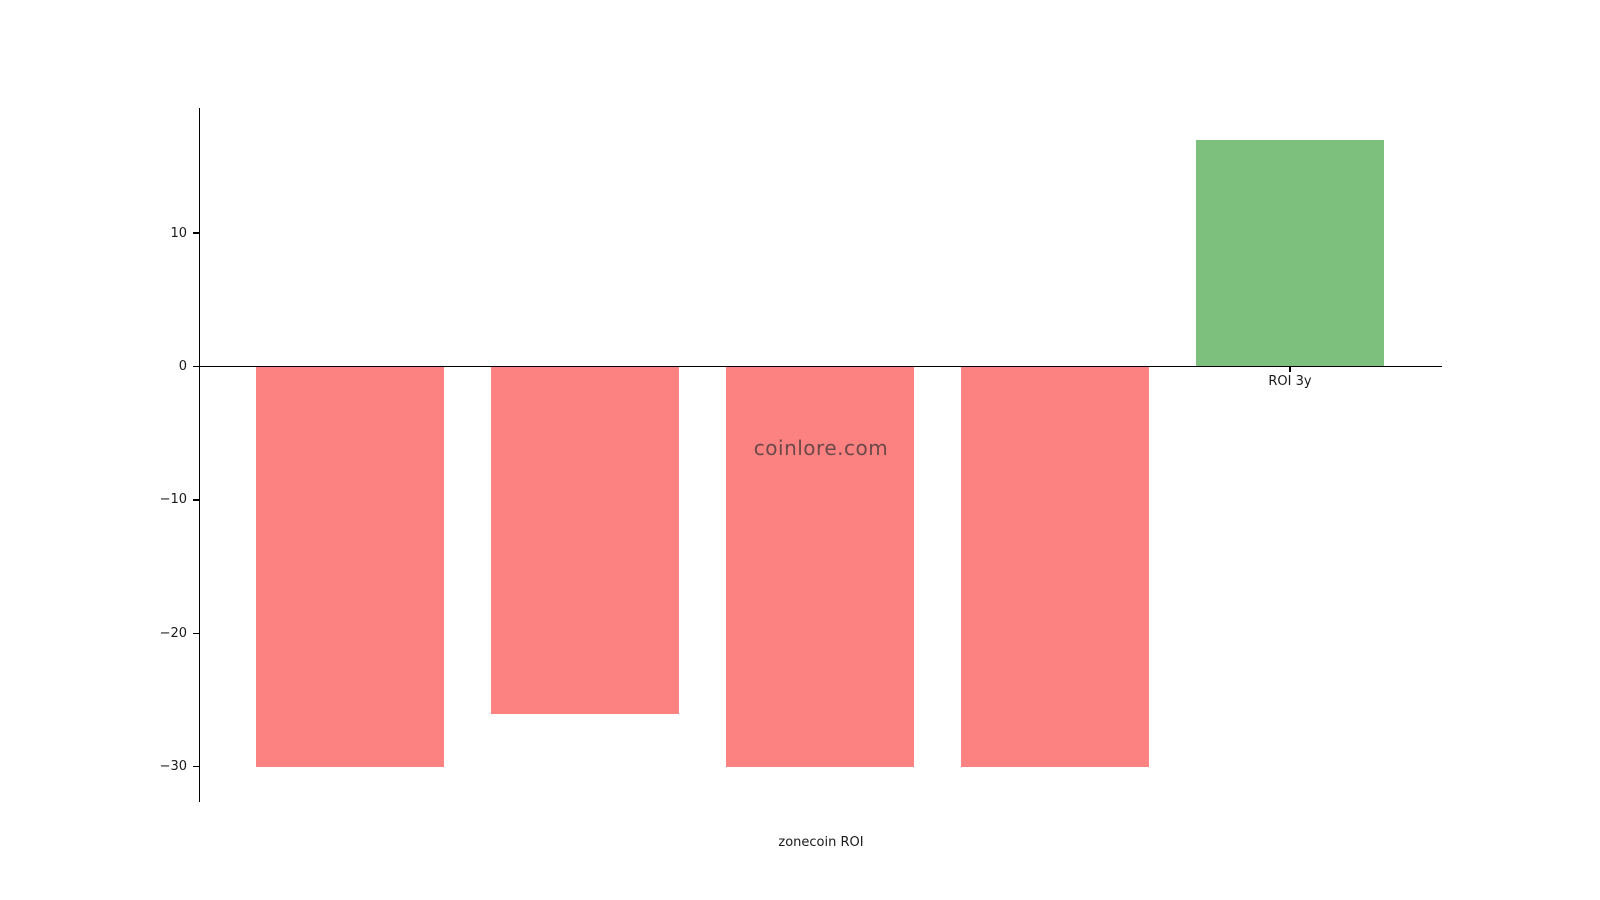 This screenshot has height=900, width=1600. Describe the element at coordinates (1290, 381) in the screenshot. I see `x-tick-label: ROI 3y` at that location.